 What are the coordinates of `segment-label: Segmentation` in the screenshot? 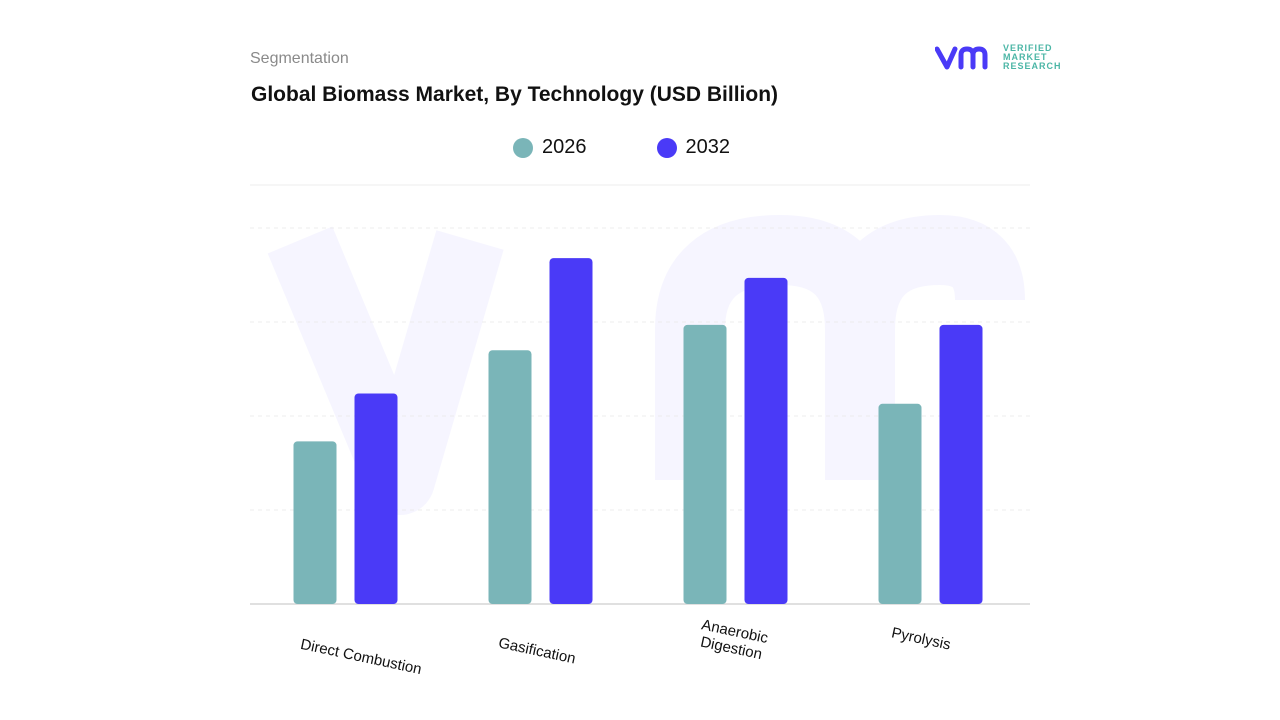 It's located at (299, 58).